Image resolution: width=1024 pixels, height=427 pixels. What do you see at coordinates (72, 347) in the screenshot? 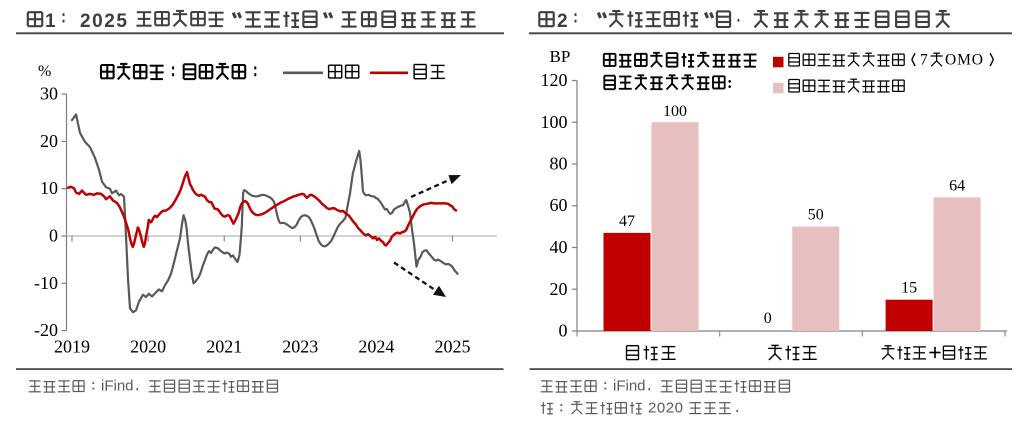
I see `svg-text: 2019` at bounding box center [72, 347].